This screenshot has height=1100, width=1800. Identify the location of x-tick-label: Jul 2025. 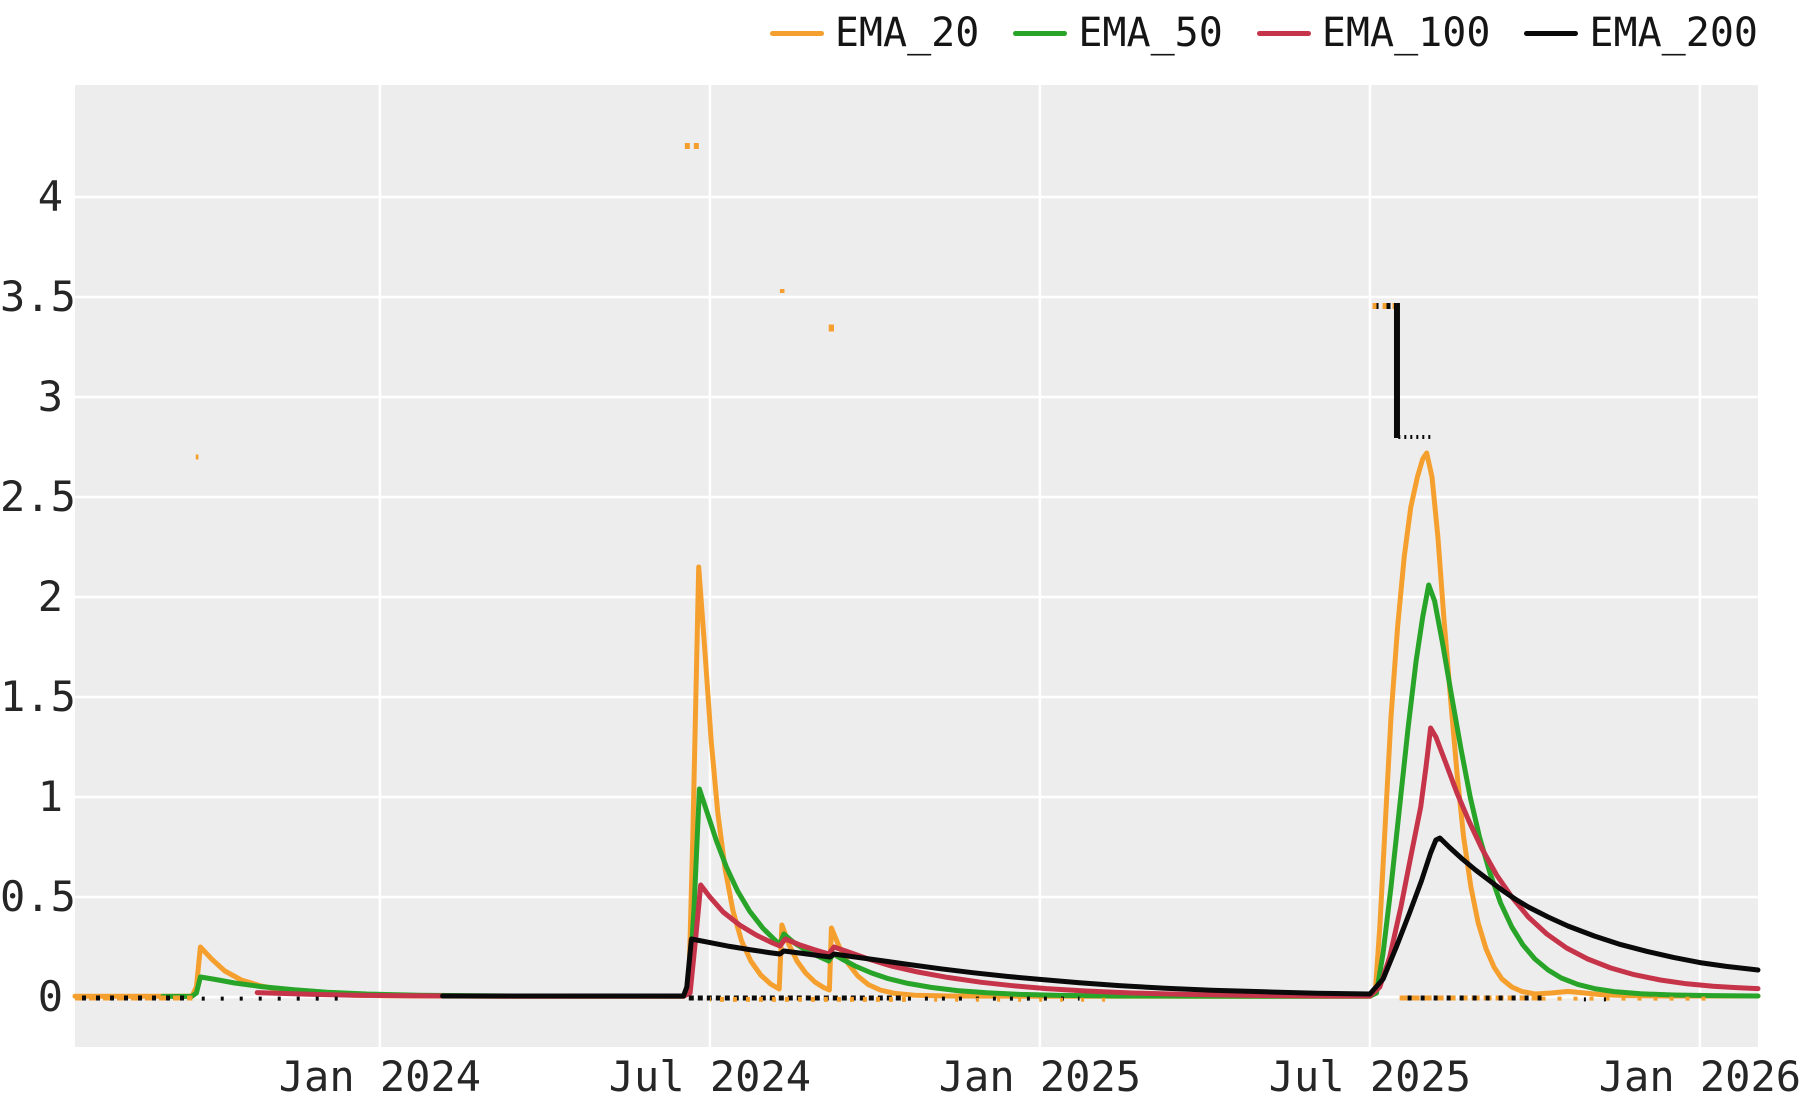
(1370, 1076).